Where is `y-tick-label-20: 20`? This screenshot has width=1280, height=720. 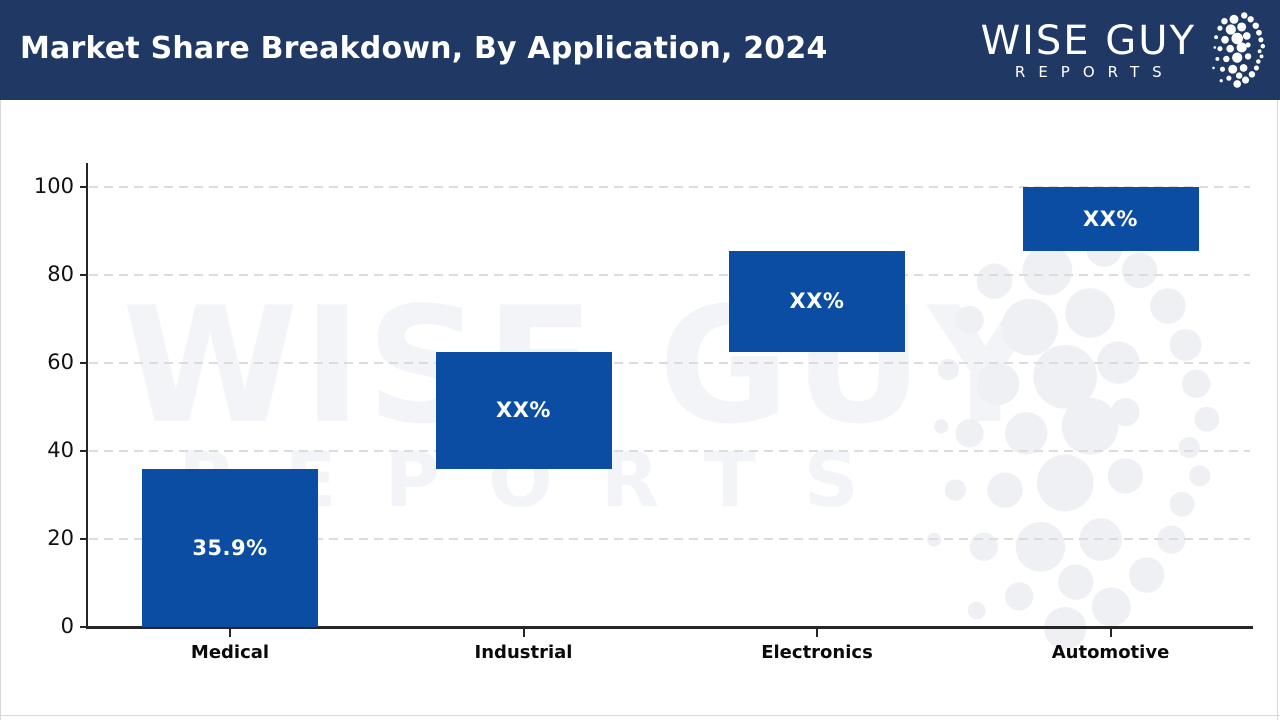 y-tick-label-20: 20 is located at coordinates (60, 538).